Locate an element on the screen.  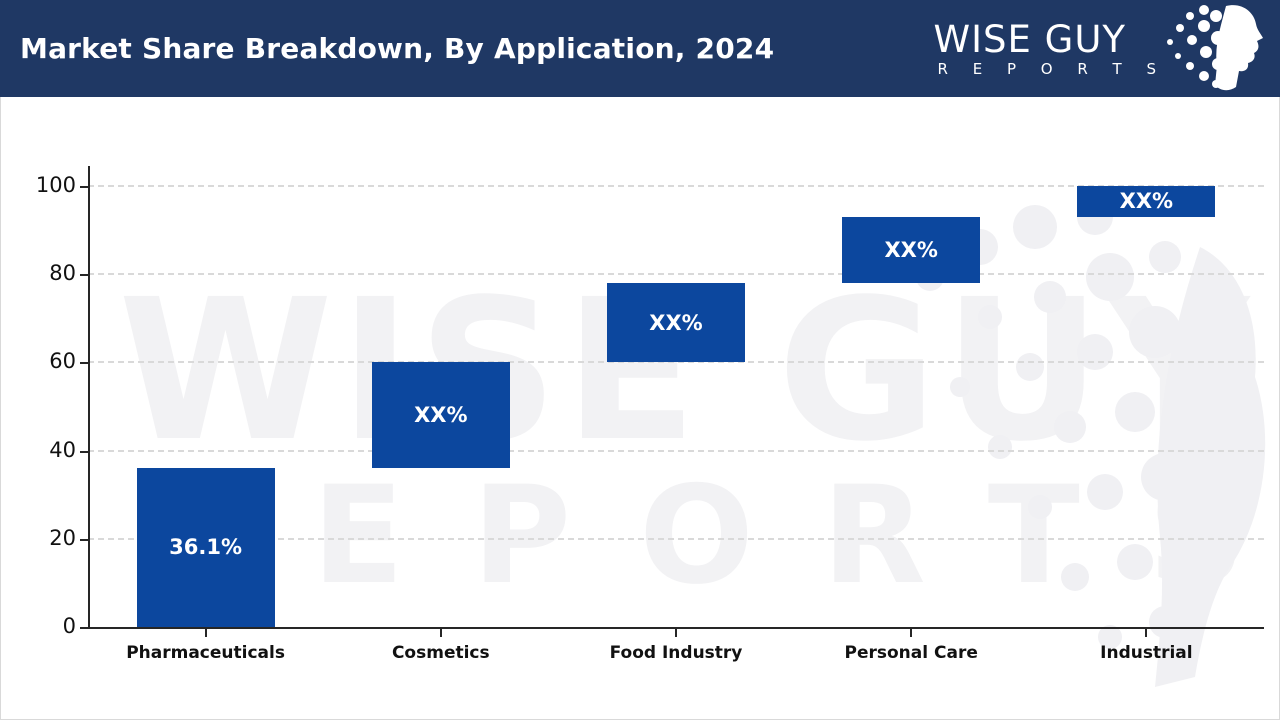
logo-wordmark: WISE GUY is located at coordinates (1030, 39).